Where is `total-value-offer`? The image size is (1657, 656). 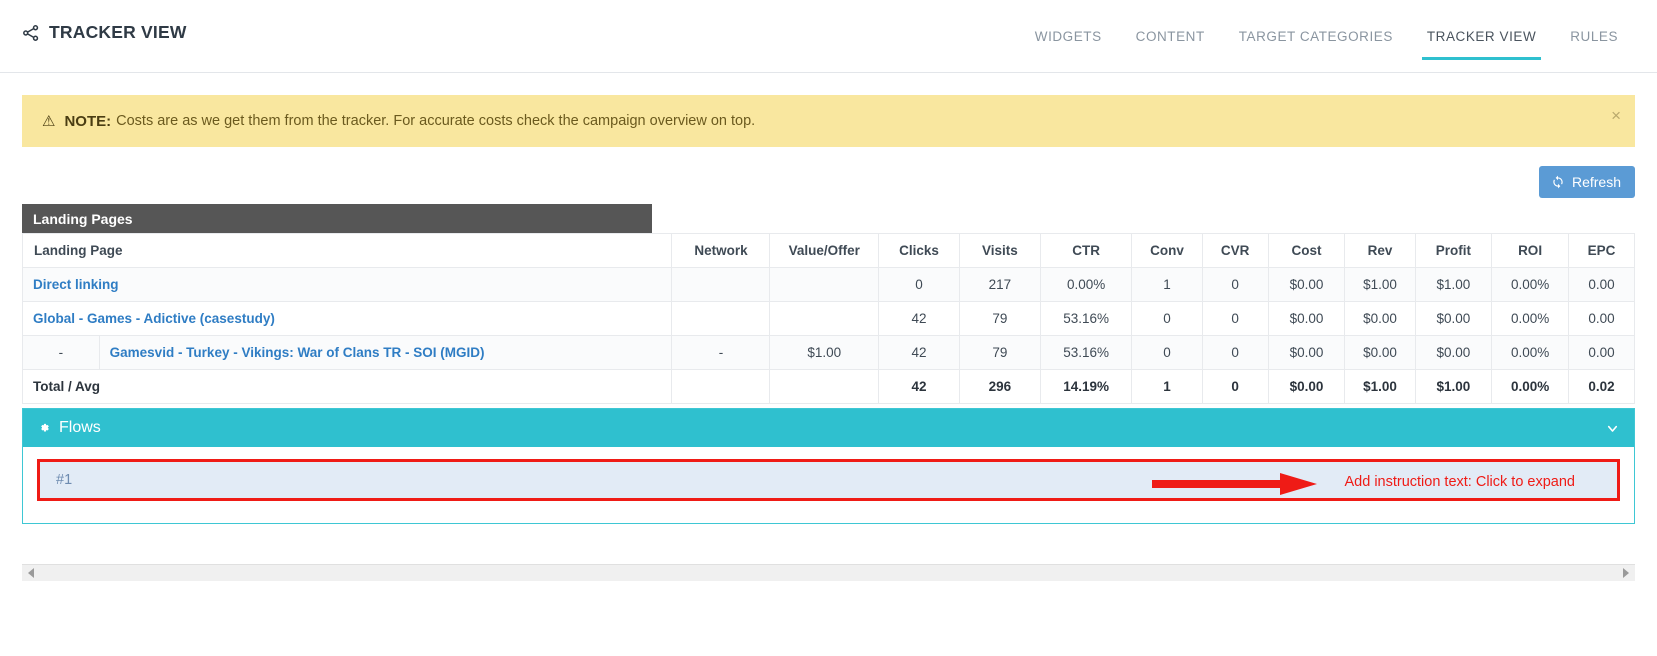 total-value-offer is located at coordinates (824, 386).